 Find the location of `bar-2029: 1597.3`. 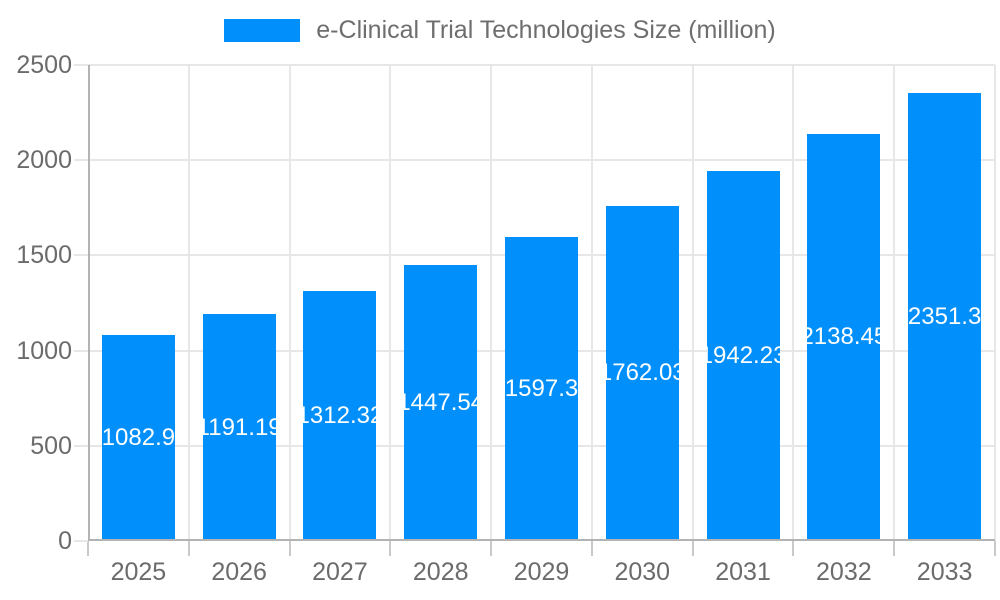

bar-2029: 1597.3 is located at coordinates (541, 388).